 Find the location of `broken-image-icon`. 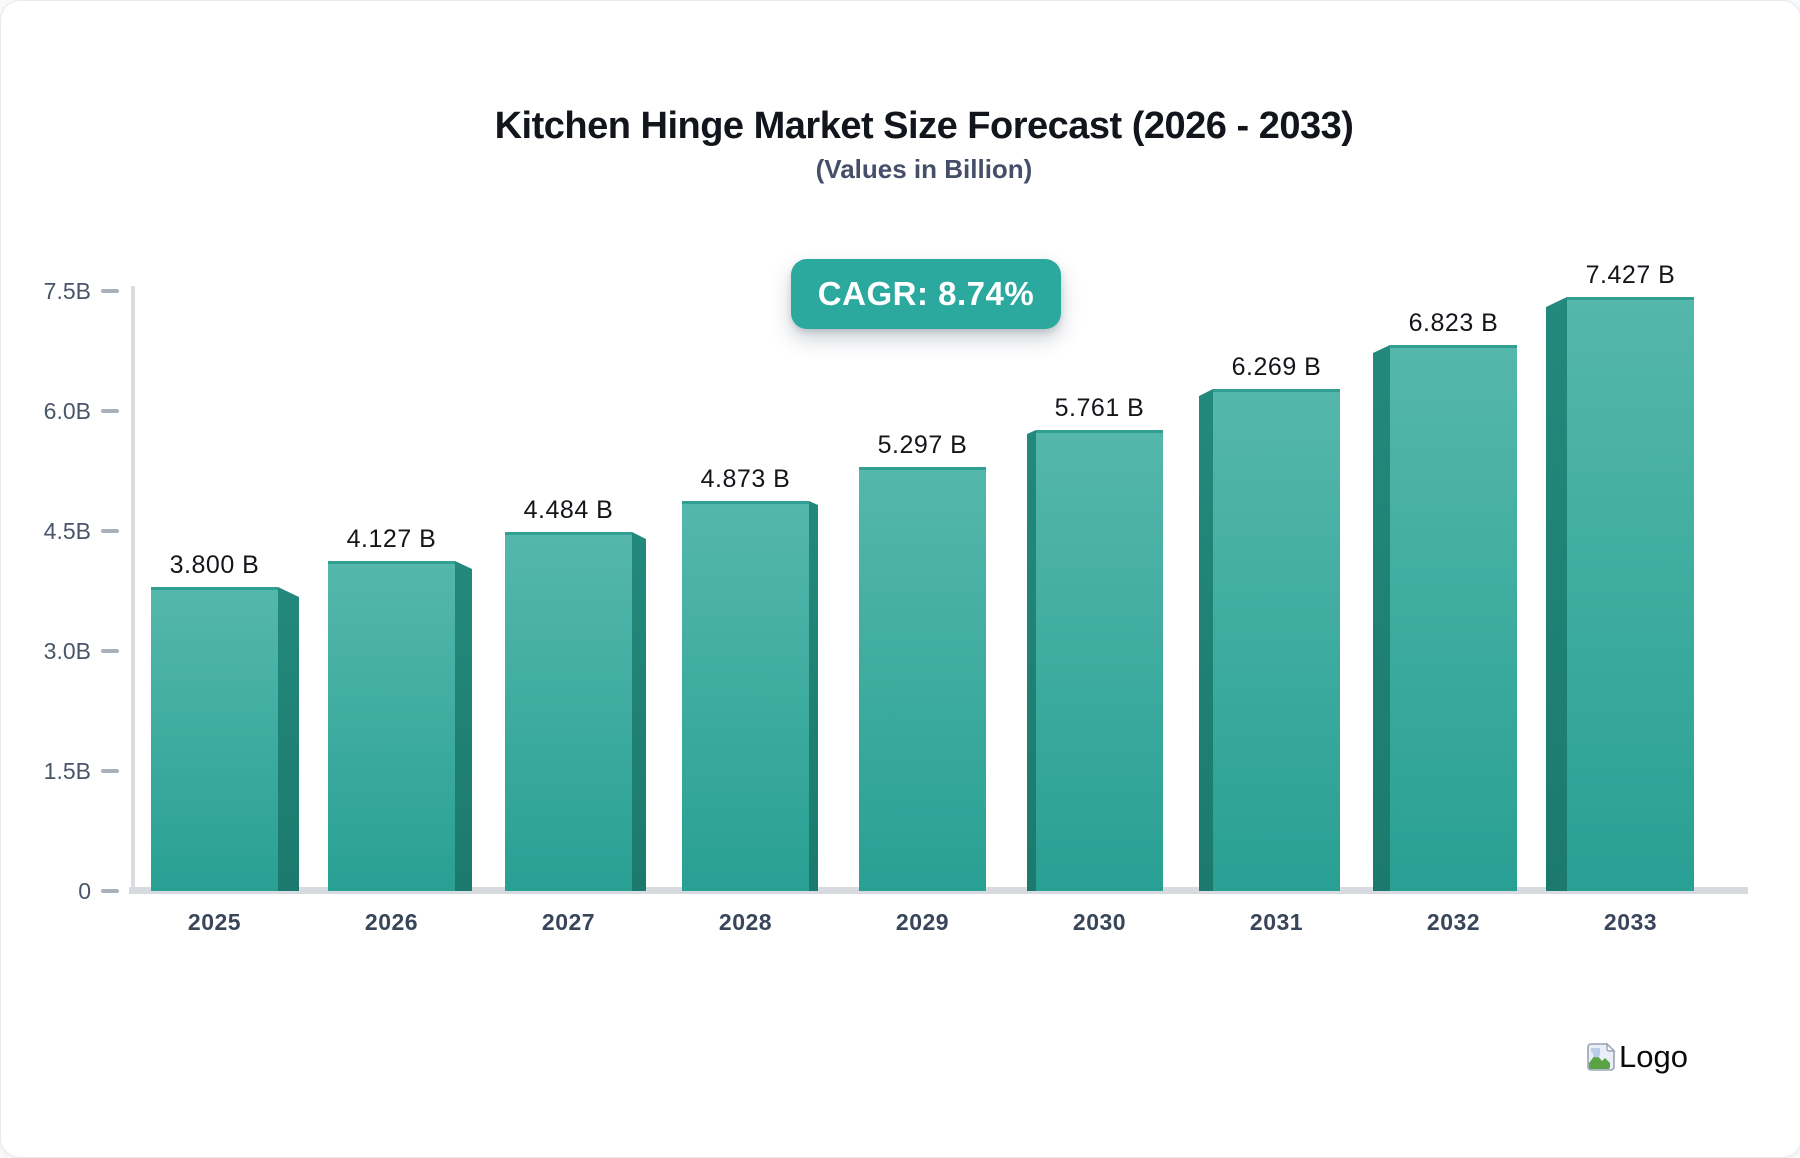

broken-image-icon is located at coordinates (1601, 1056).